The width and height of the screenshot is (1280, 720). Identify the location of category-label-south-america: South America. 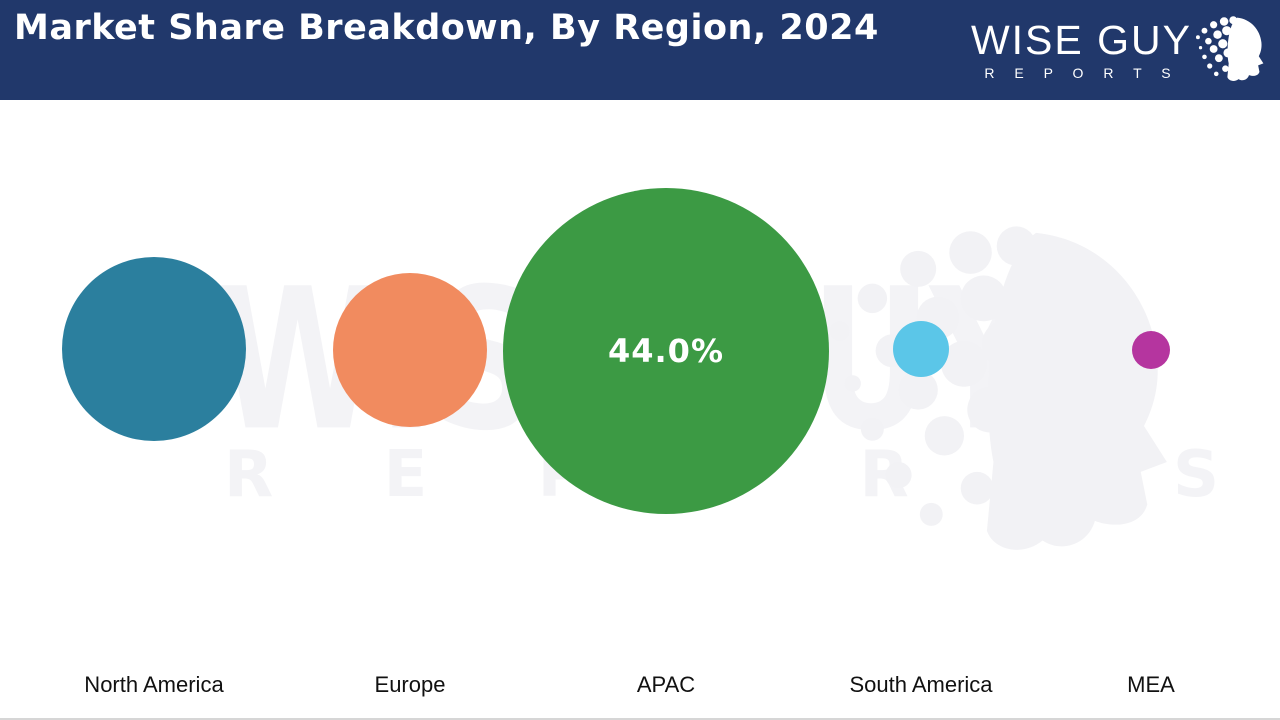
(921, 684).